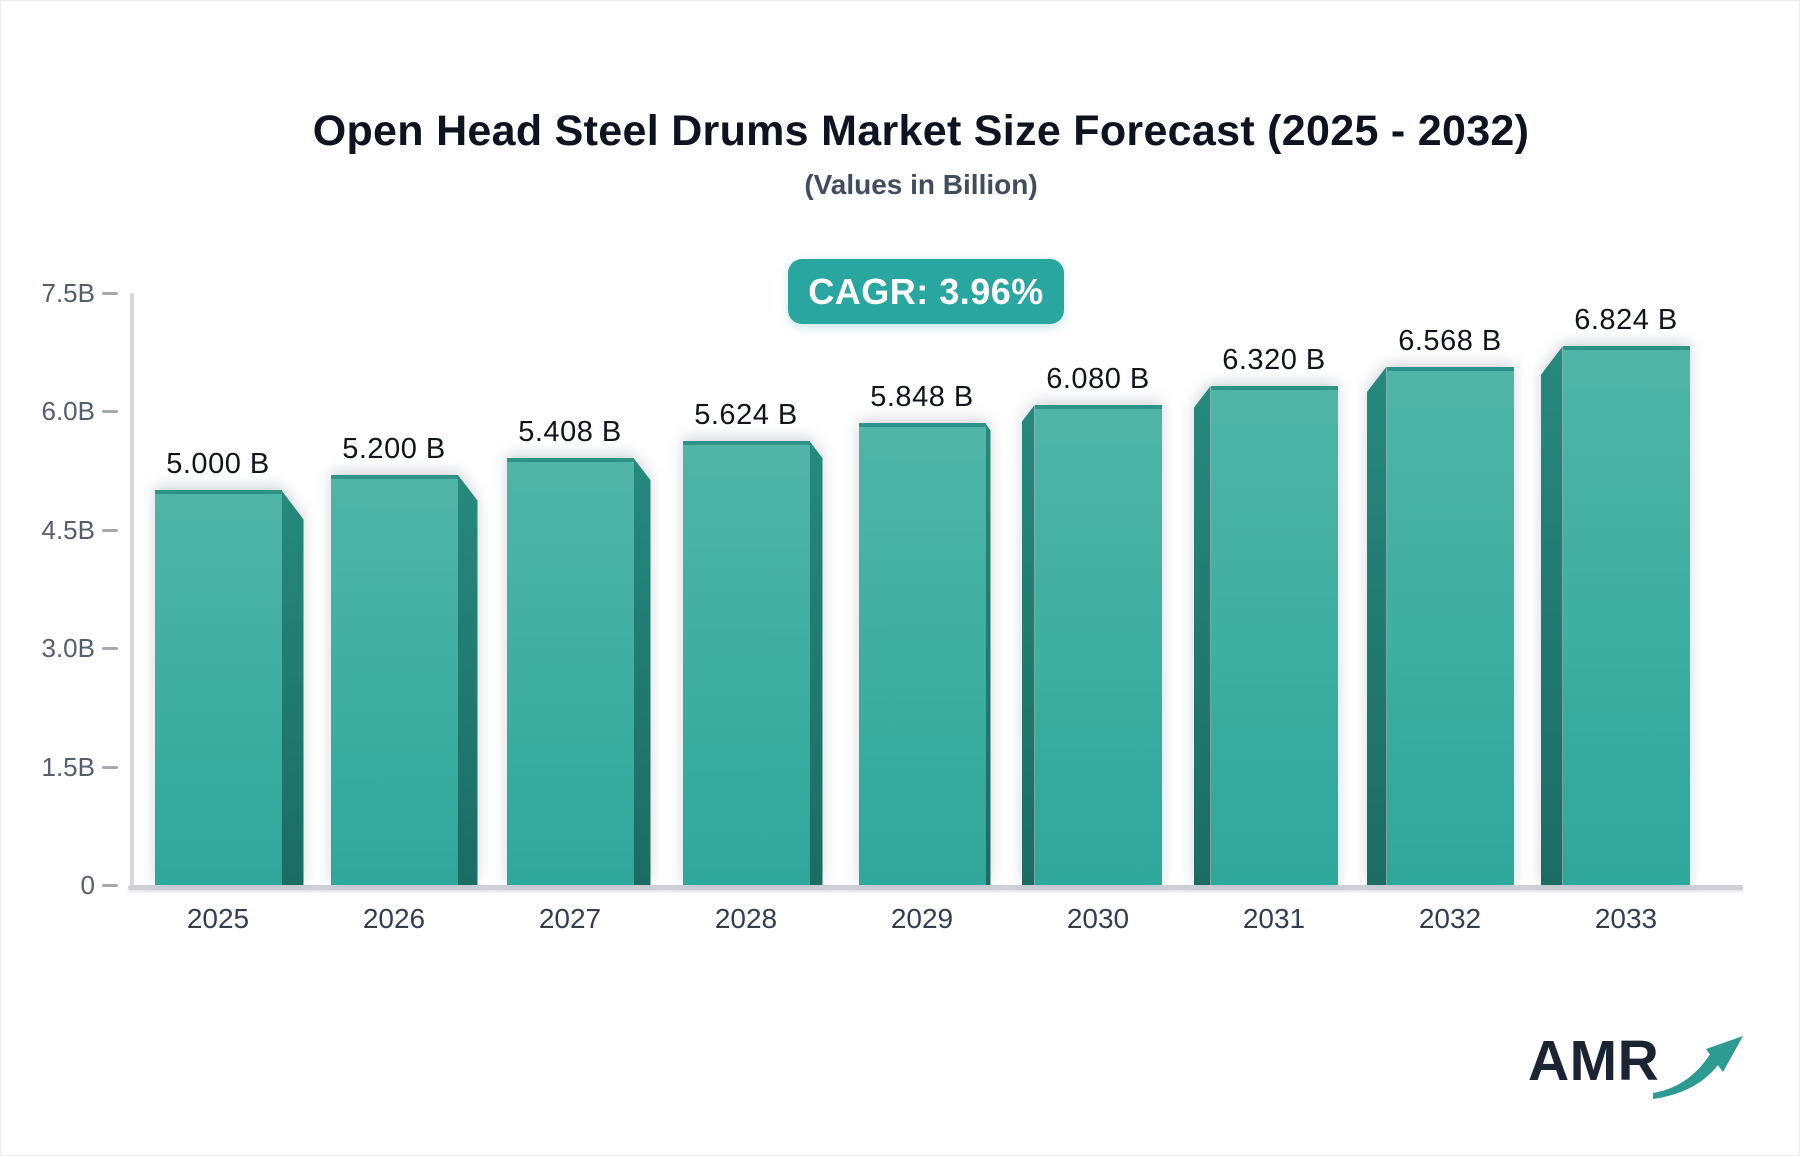  I want to click on x-tick-label: 2029, so click(922, 918).